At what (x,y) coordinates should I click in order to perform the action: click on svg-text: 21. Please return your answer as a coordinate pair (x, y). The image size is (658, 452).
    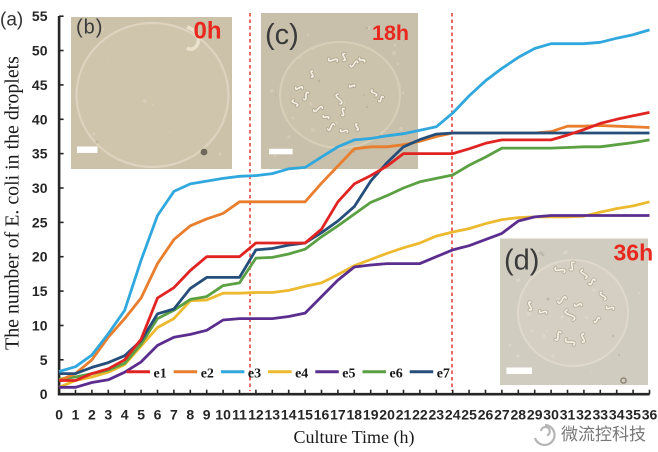
    Looking at the image, I should click on (404, 415).